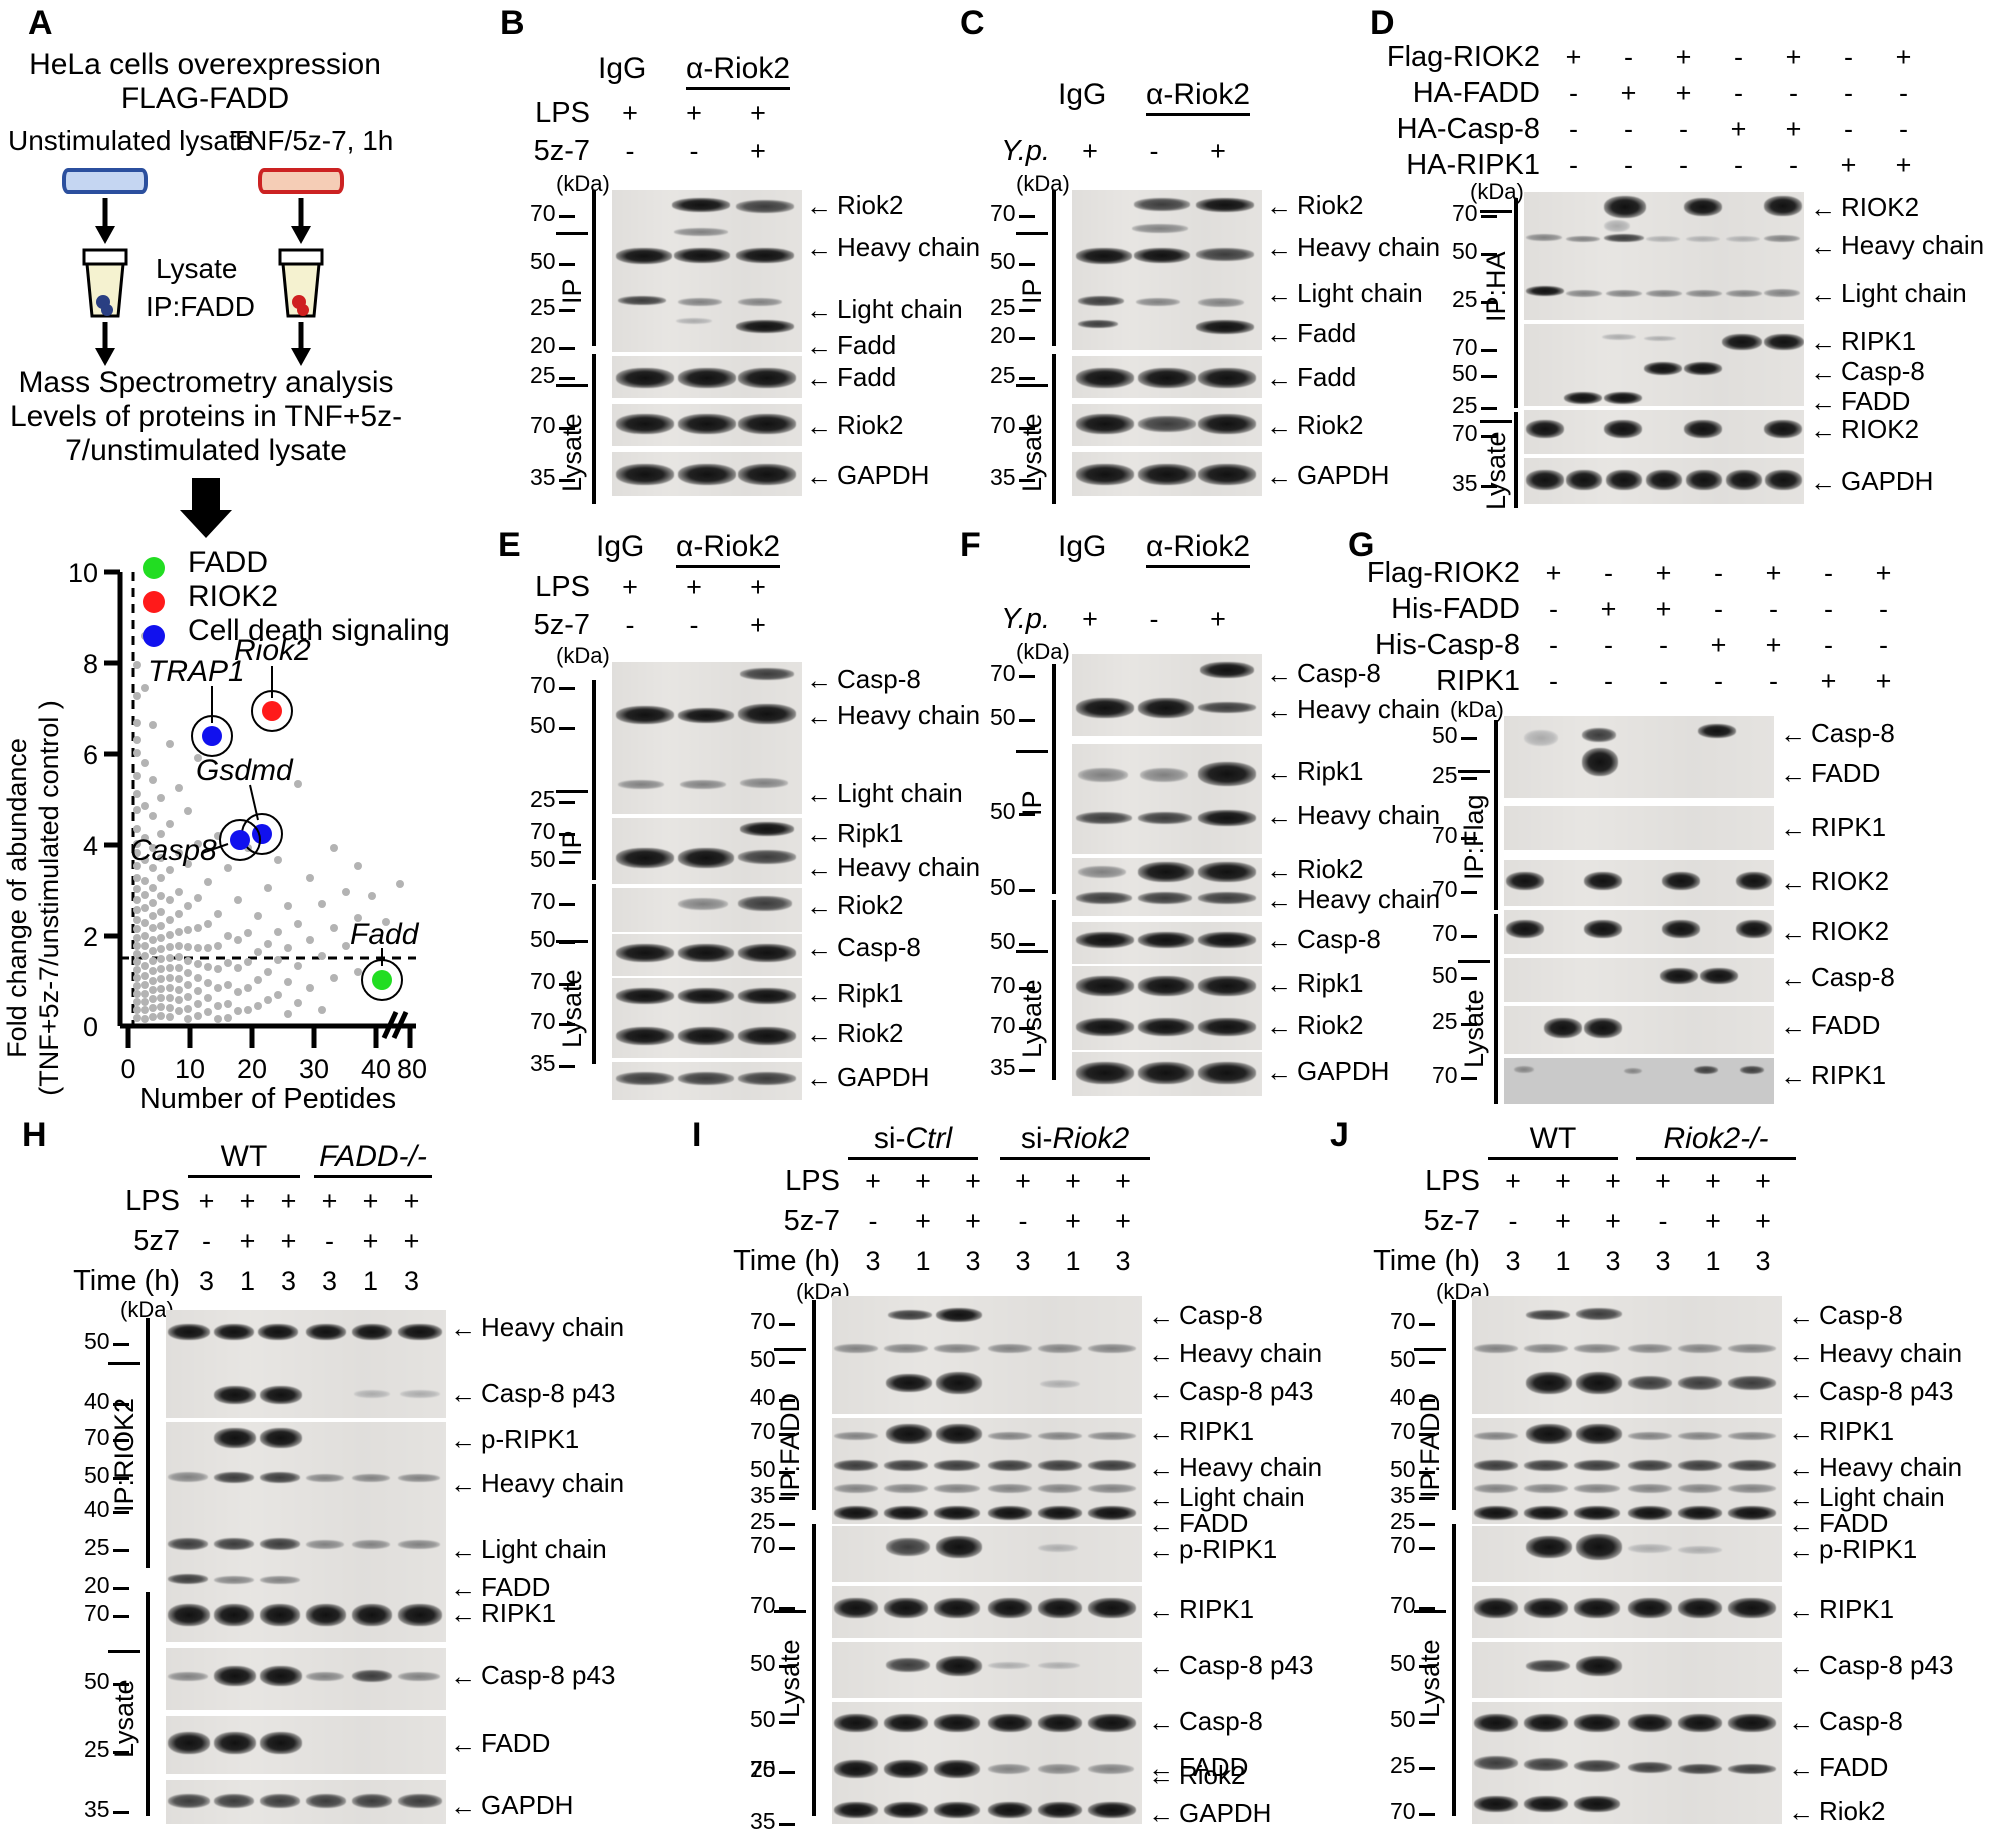 This screenshot has width=2000, height=1835. Describe the element at coordinates (268, 1095) in the screenshot. I see `svg-text: Number of Peptides` at that location.